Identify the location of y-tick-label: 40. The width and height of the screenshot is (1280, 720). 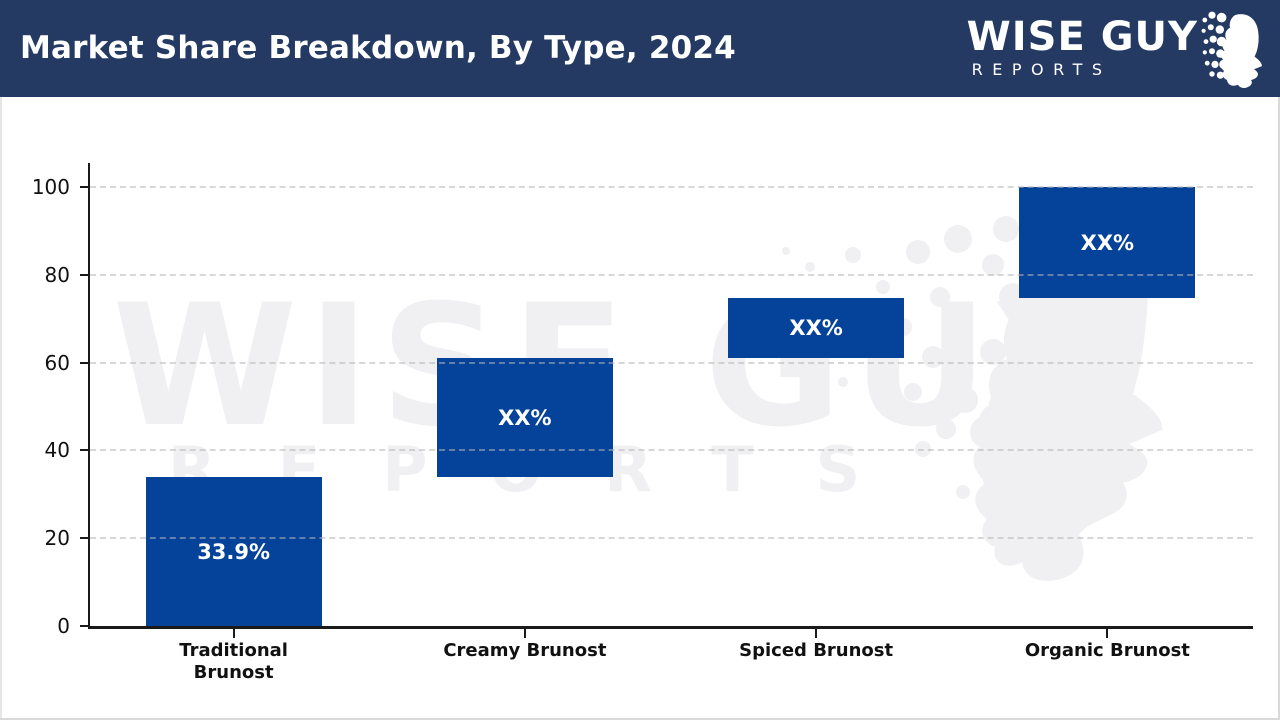
(57, 450).